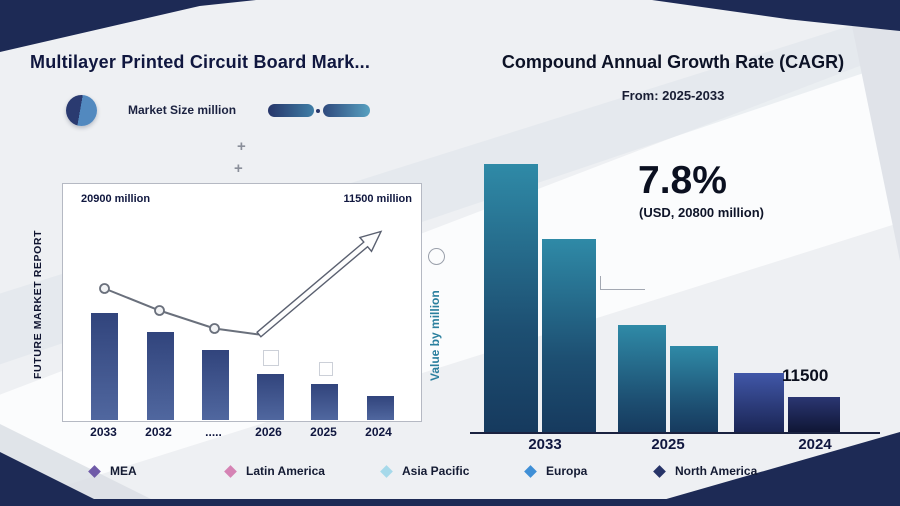  I want to click on x-label: 2032, so click(158, 432).